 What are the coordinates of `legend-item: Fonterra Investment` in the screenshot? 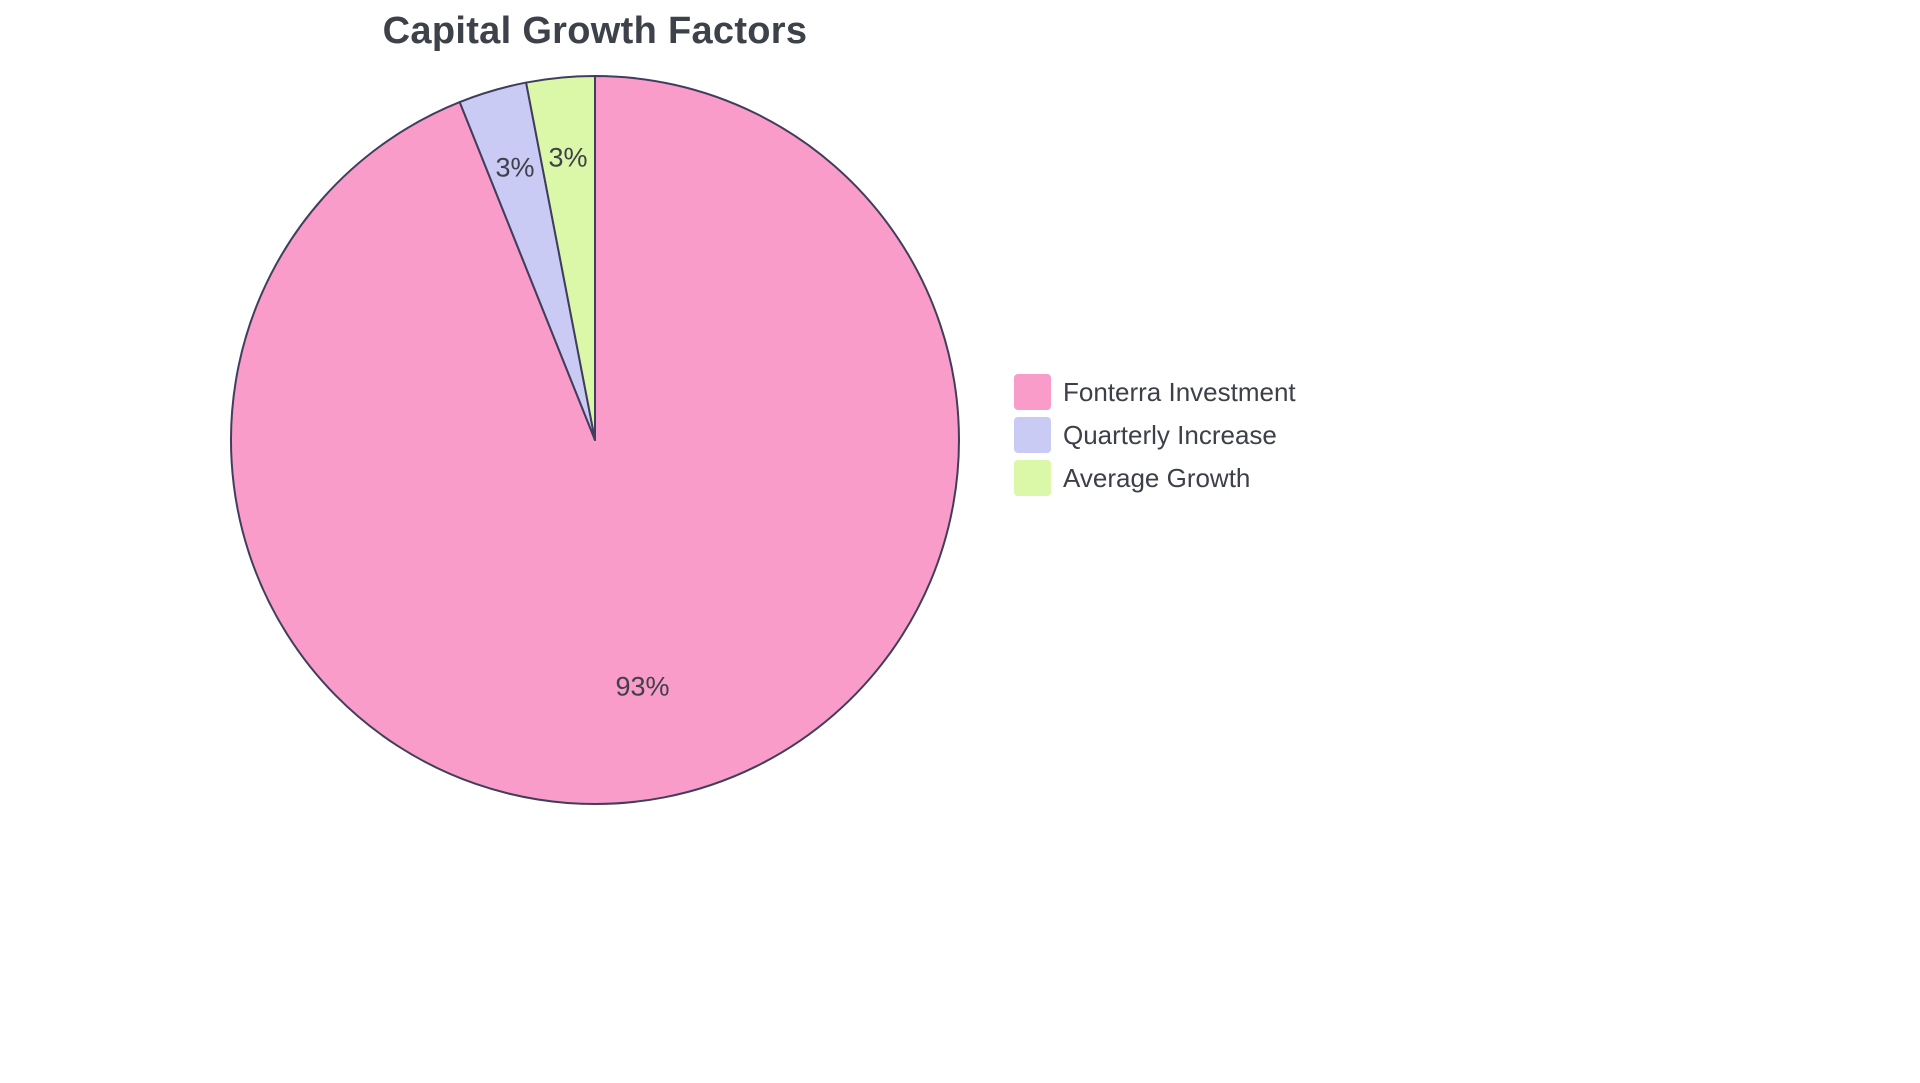 It's located at (1155, 392).